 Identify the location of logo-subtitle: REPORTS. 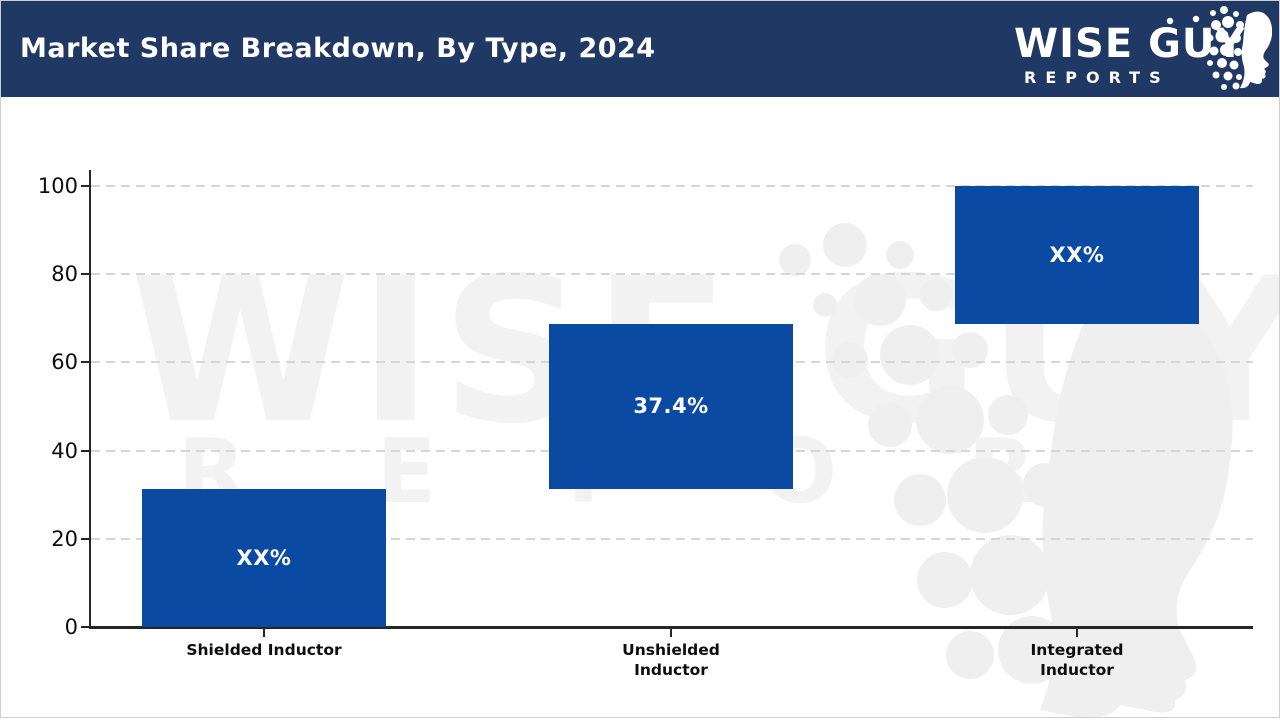
(1097, 77).